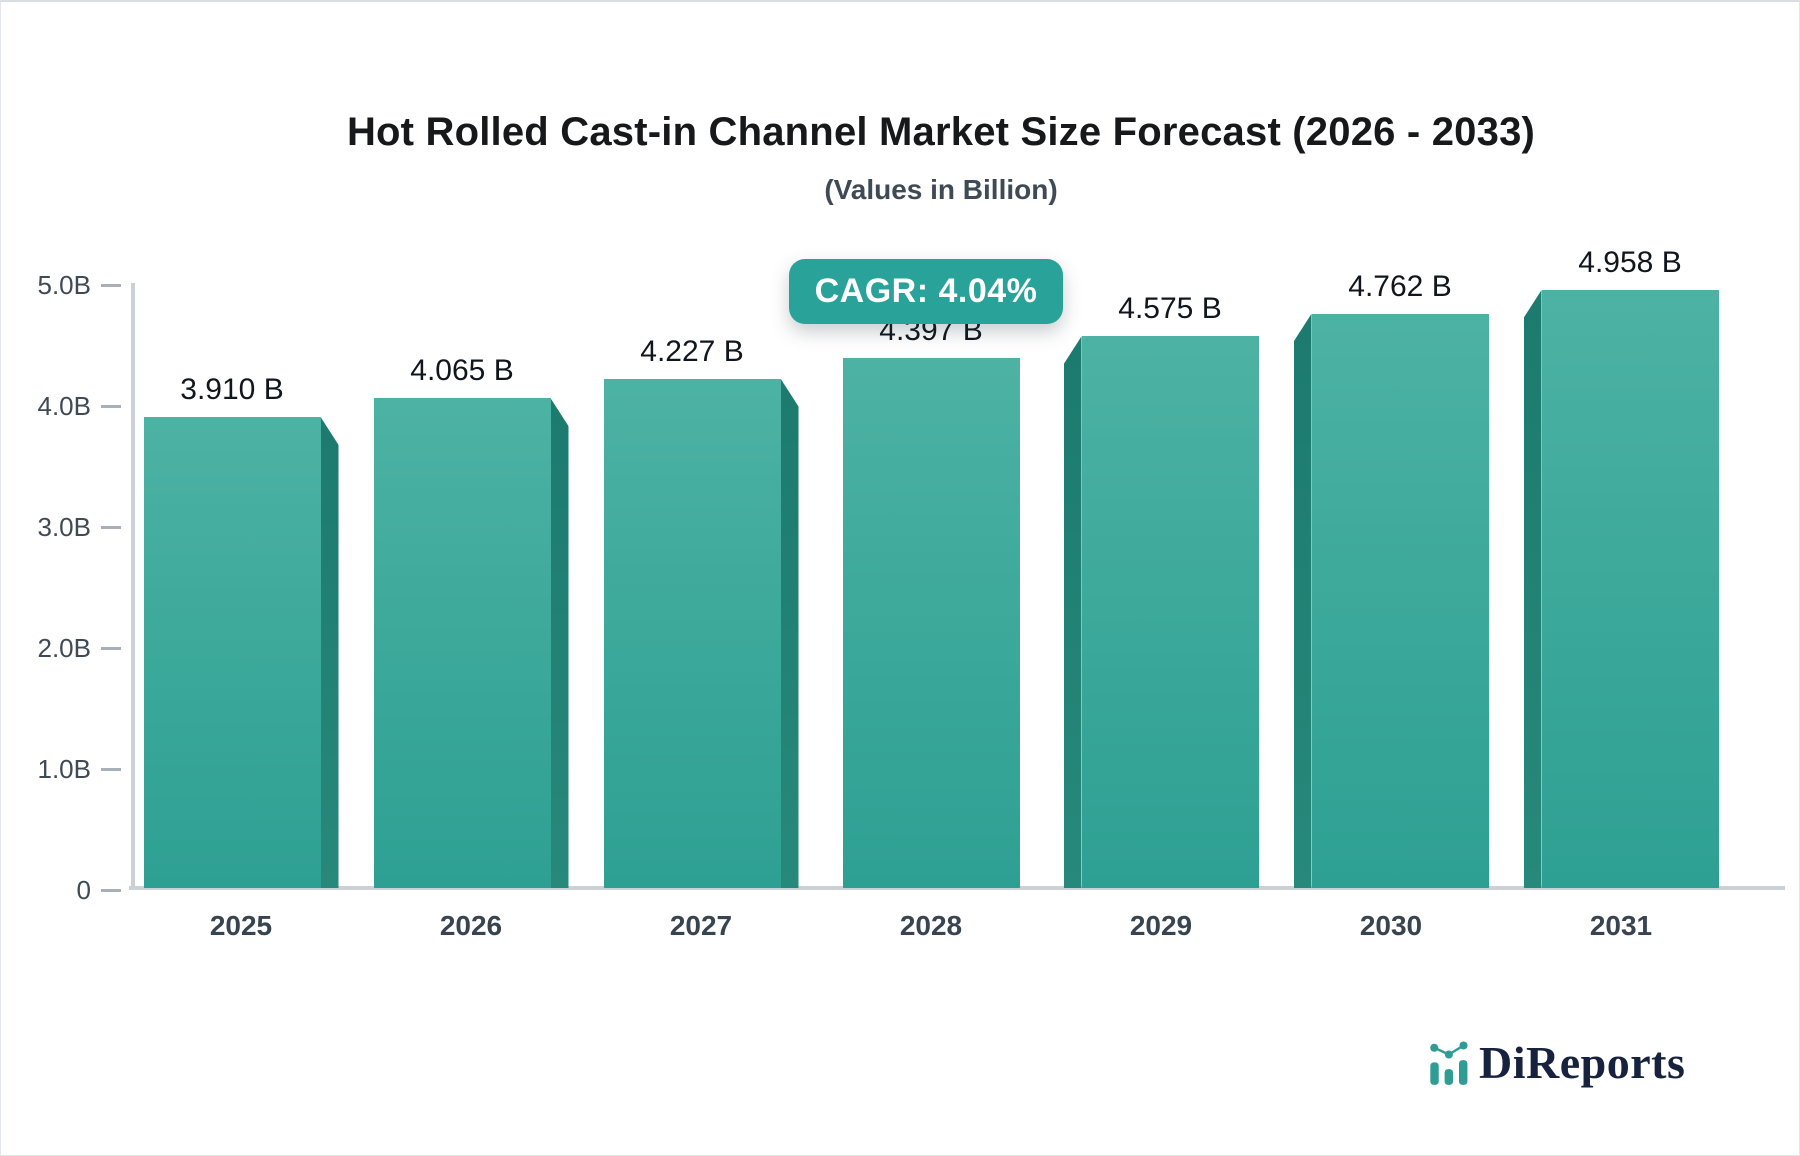 Image resolution: width=1800 pixels, height=1156 pixels. I want to click on bar-2028, so click(931, 622).